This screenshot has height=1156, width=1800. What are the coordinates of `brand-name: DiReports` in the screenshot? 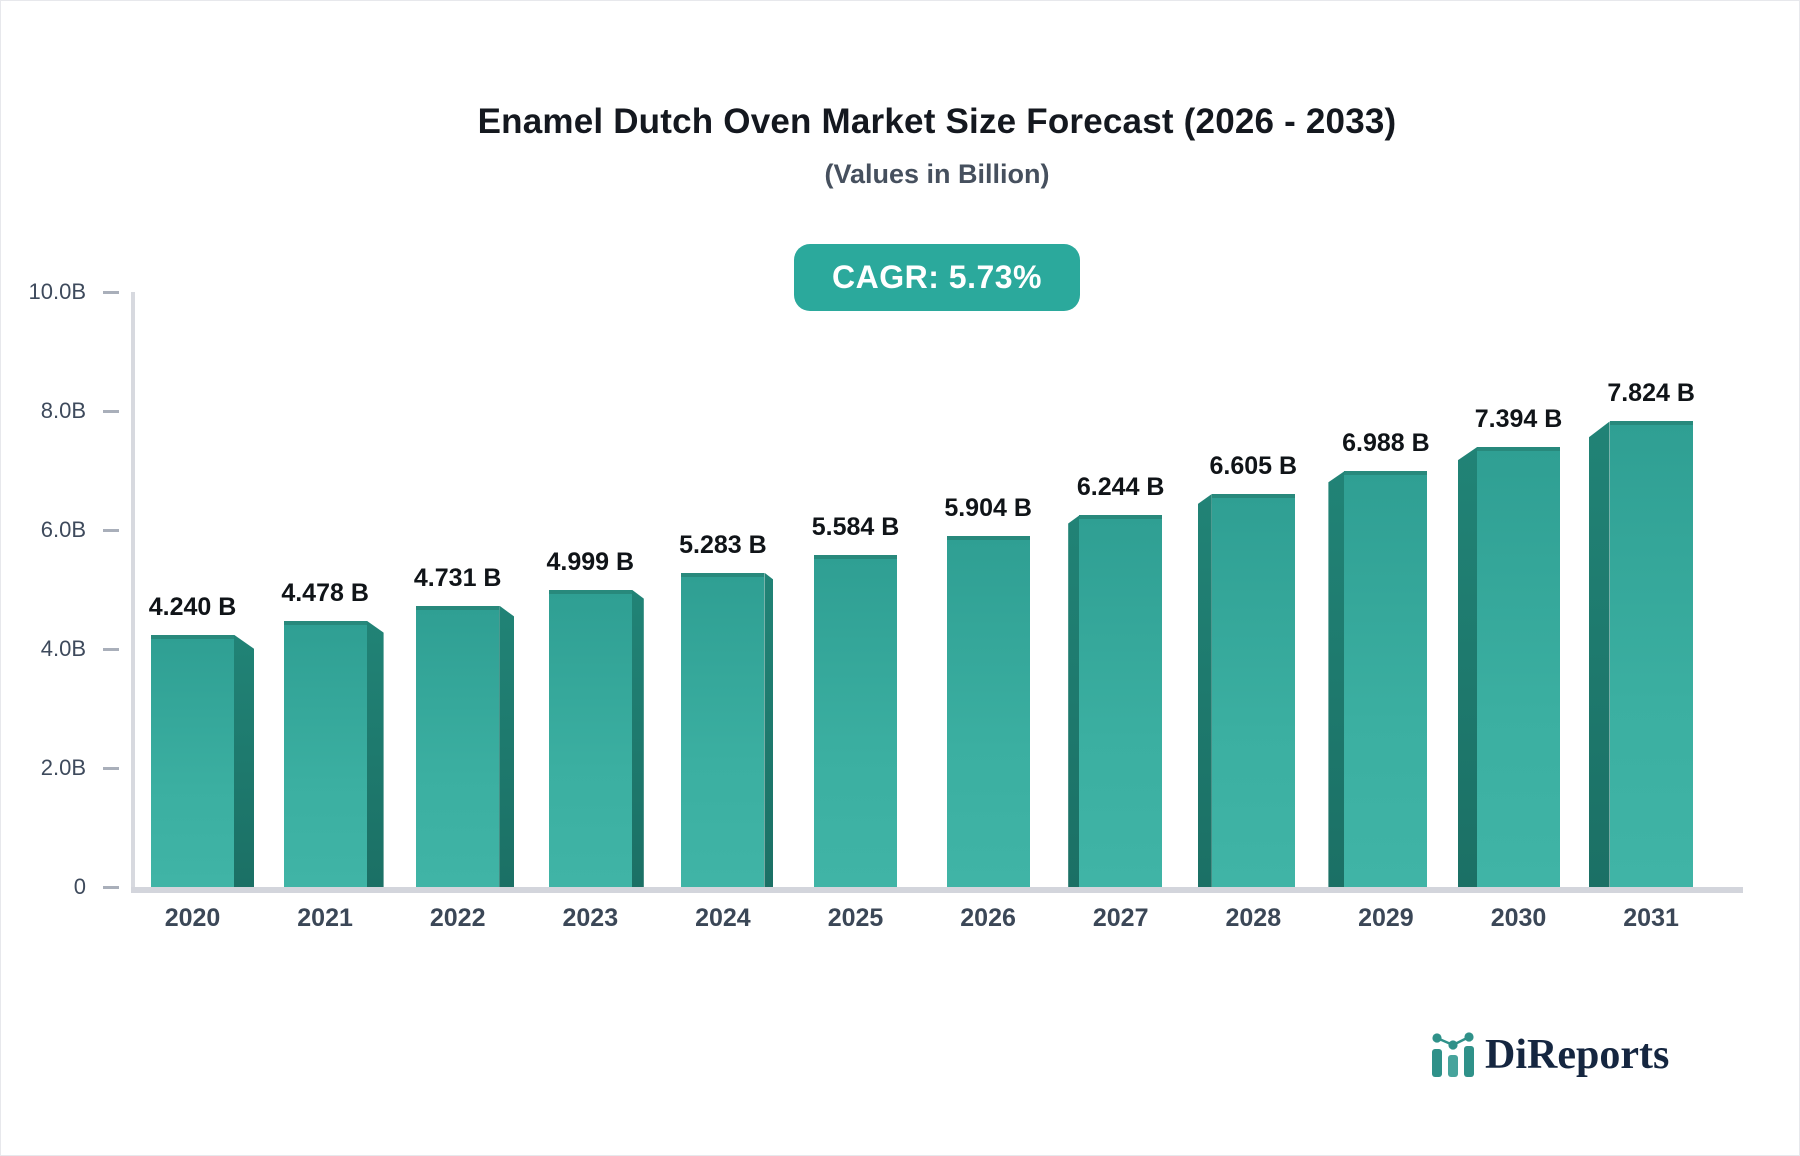 It's located at (1577, 1055).